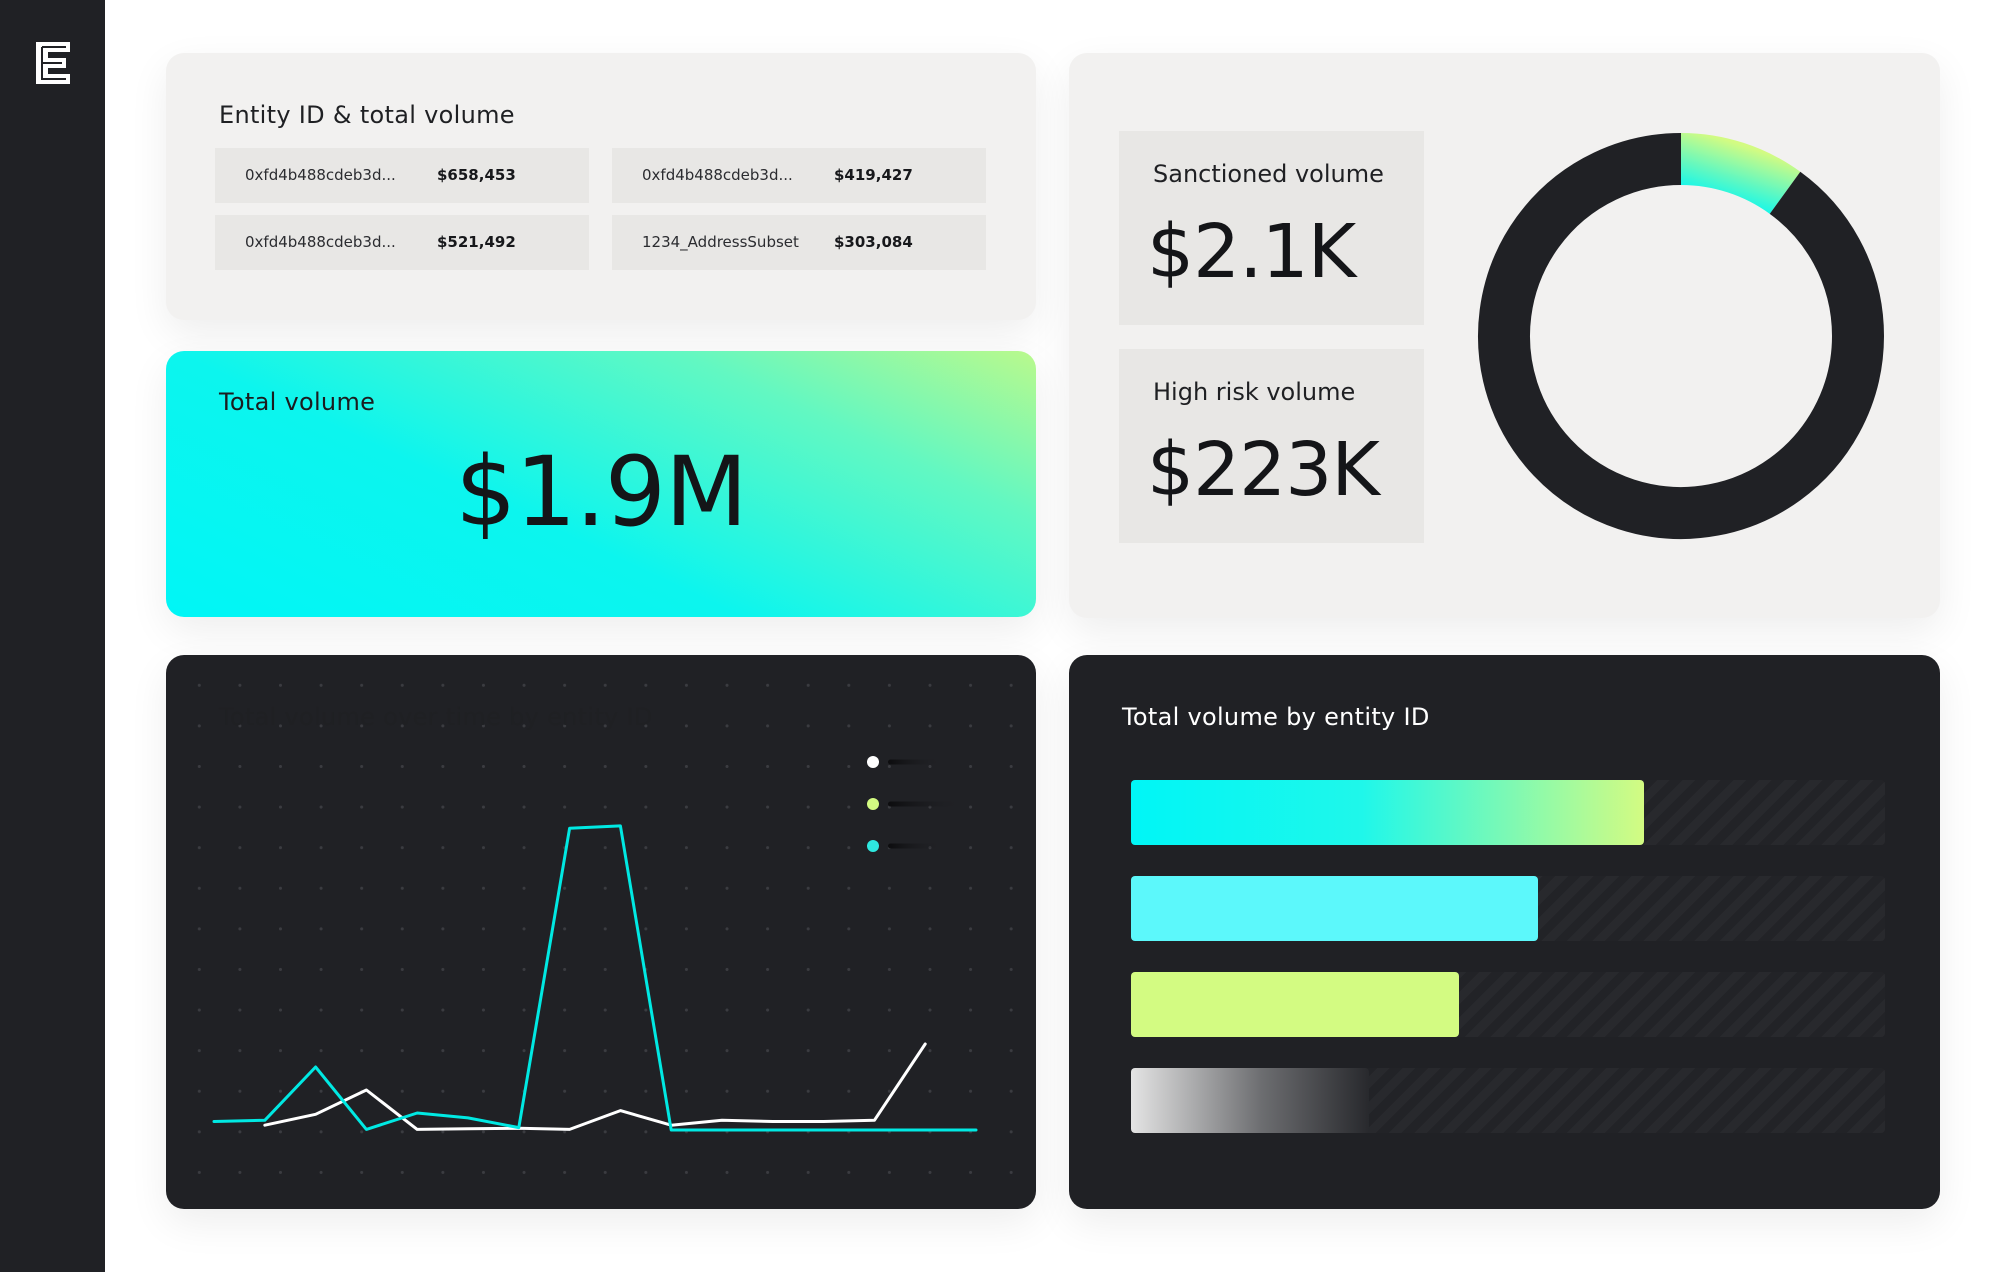 This screenshot has height=1272, width=2000. I want to click on sanctioned-volume-label: Sanctioned volume, so click(1268, 174).